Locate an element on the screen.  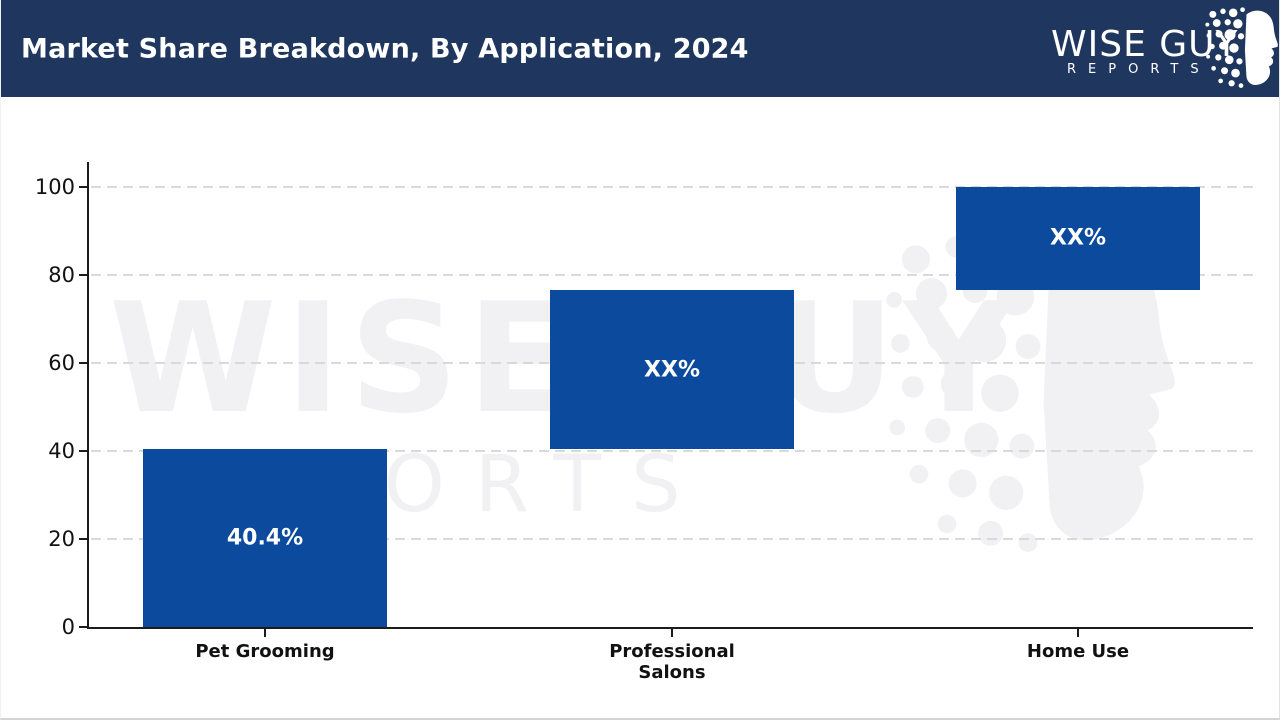
y-axis-tick-label: 20 is located at coordinates (61, 539).